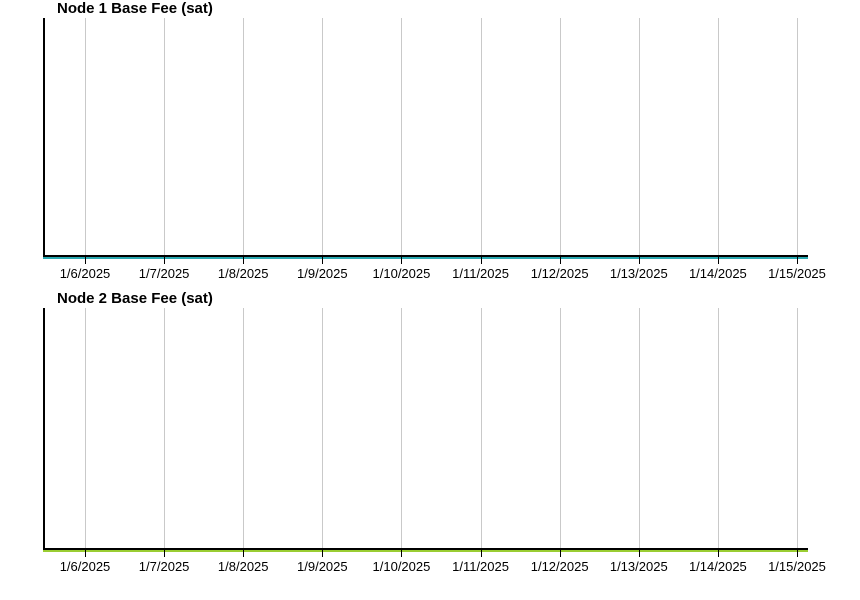  I want to click on chart-title: Node 1 Base Fee (sat), so click(135, 8).